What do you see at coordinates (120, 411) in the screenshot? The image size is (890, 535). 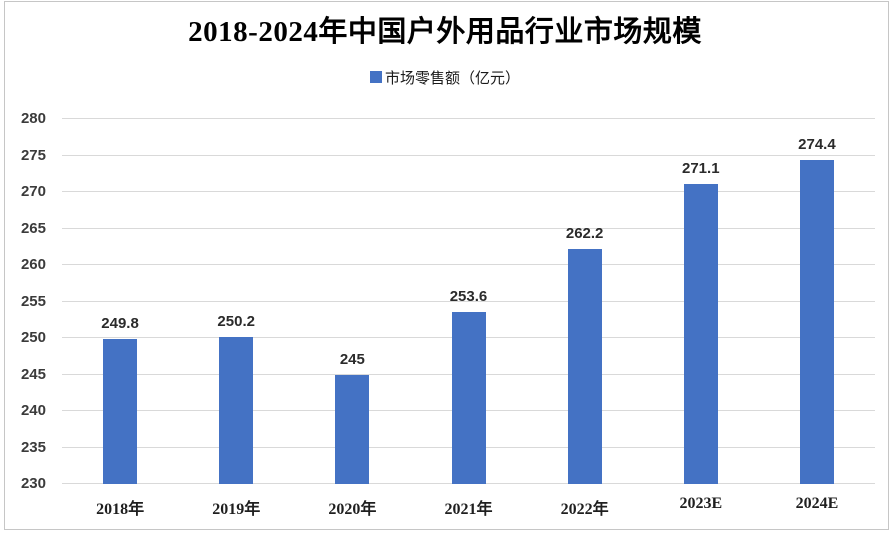 I see `bar-2018年` at bounding box center [120, 411].